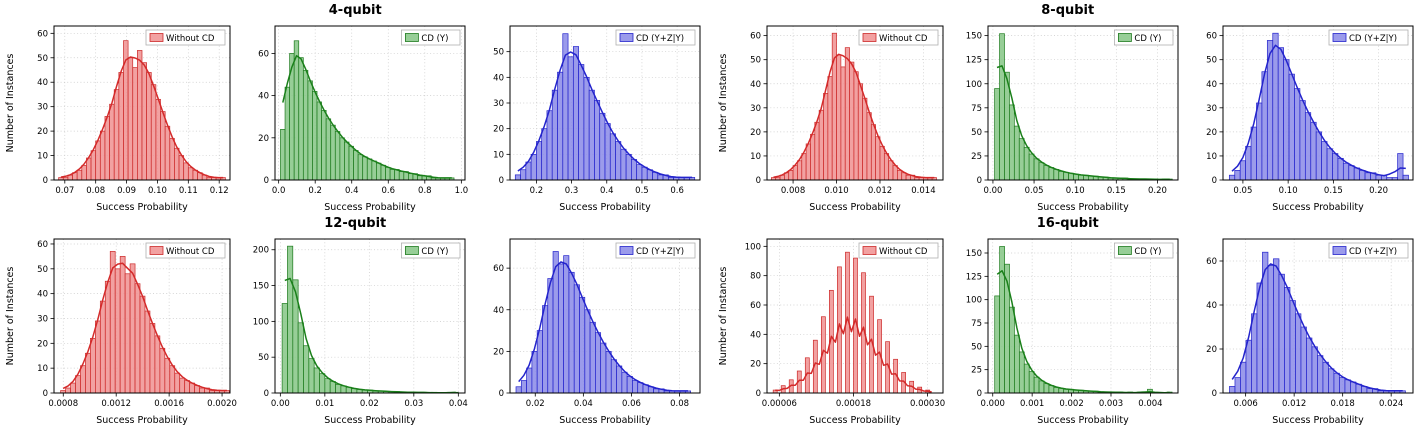 This screenshot has height=431, width=1423. Describe the element at coordinates (792, 191) in the screenshot. I see `svg-text: 0.008` at that location.